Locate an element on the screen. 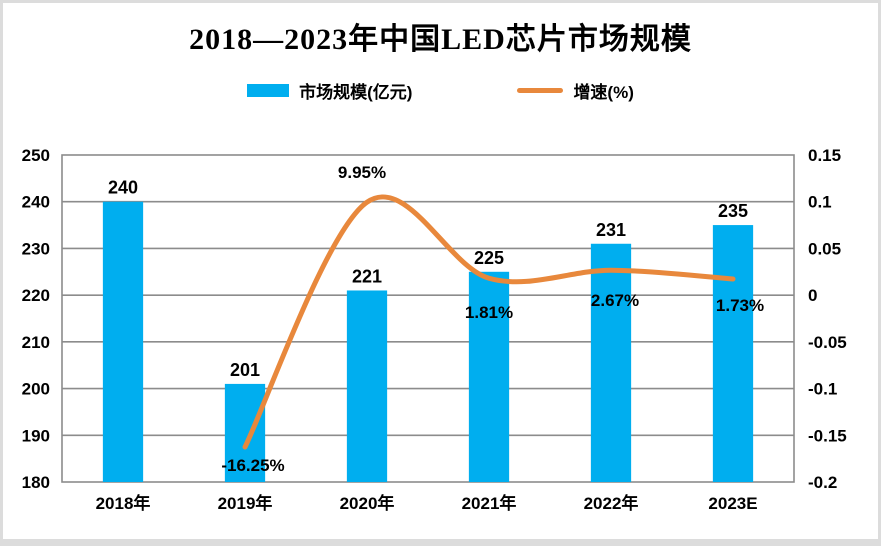 The height and width of the screenshot is (546, 881). legend-label-growth: 增速(%) is located at coordinates (603, 92).